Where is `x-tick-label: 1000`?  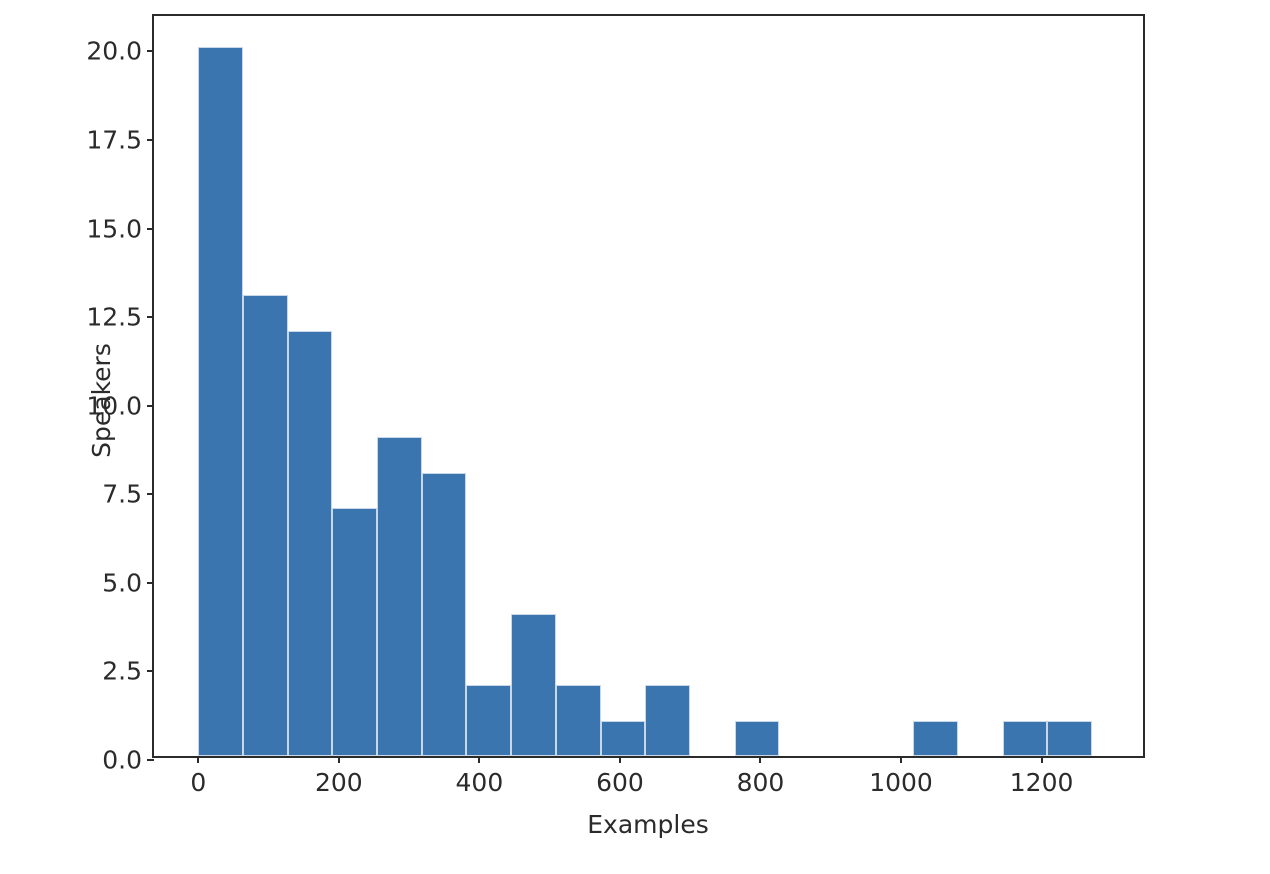 x-tick-label: 1000 is located at coordinates (901, 782).